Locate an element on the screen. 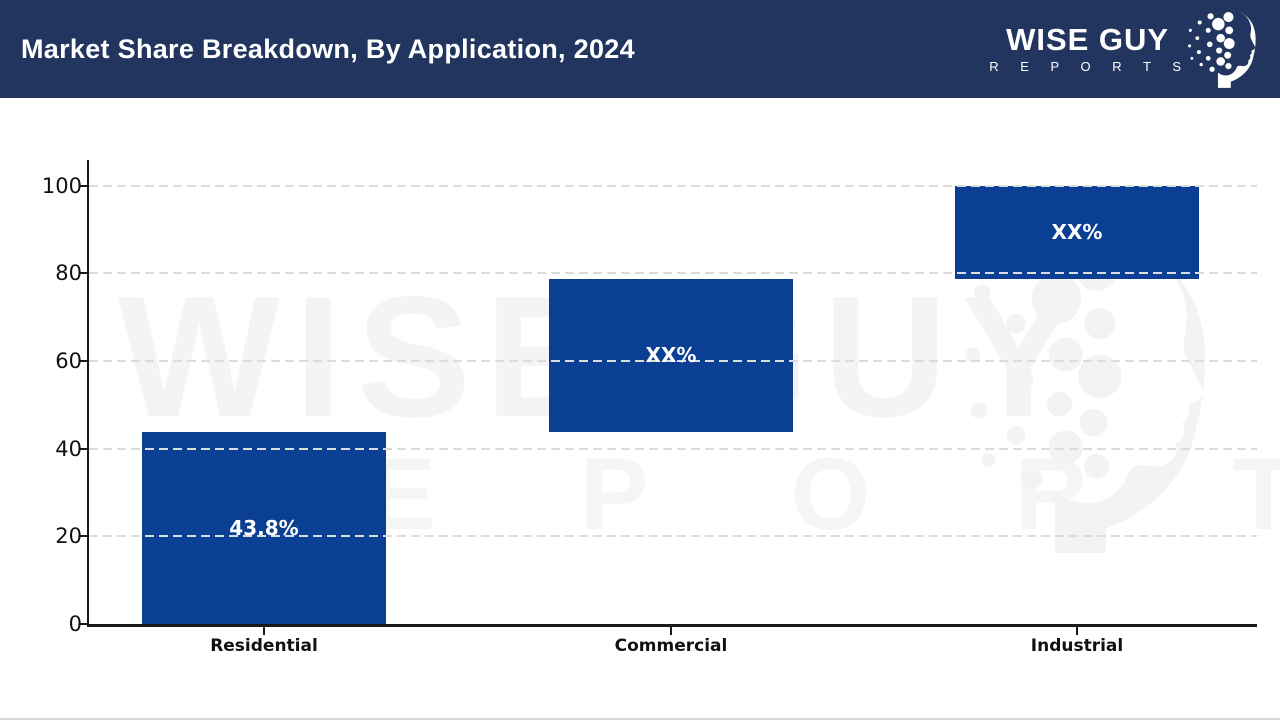  bar-value-label: 43.8% is located at coordinates (264, 528).